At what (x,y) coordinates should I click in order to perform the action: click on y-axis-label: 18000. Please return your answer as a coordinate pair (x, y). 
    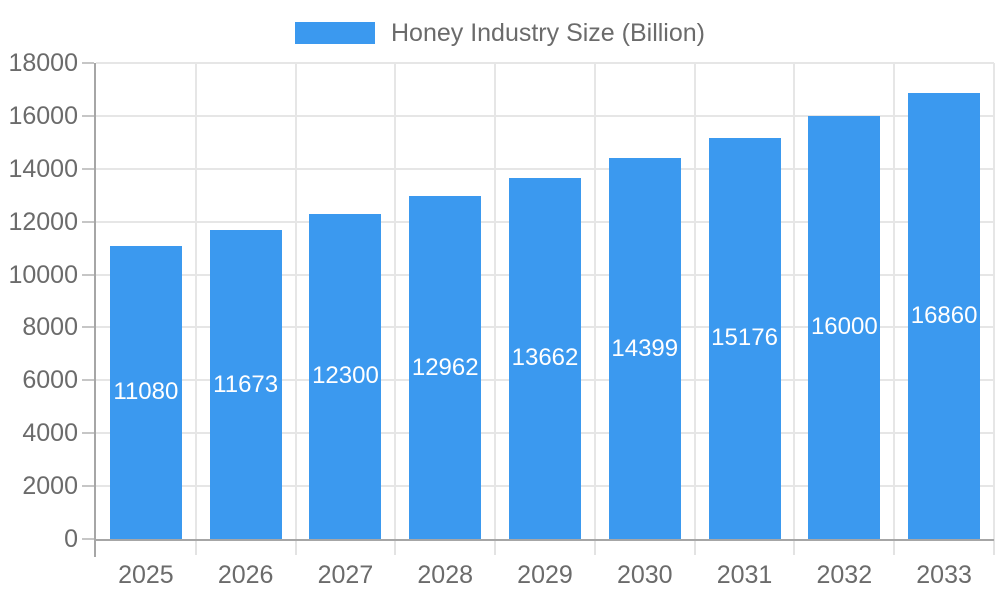
    Looking at the image, I should click on (43, 63).